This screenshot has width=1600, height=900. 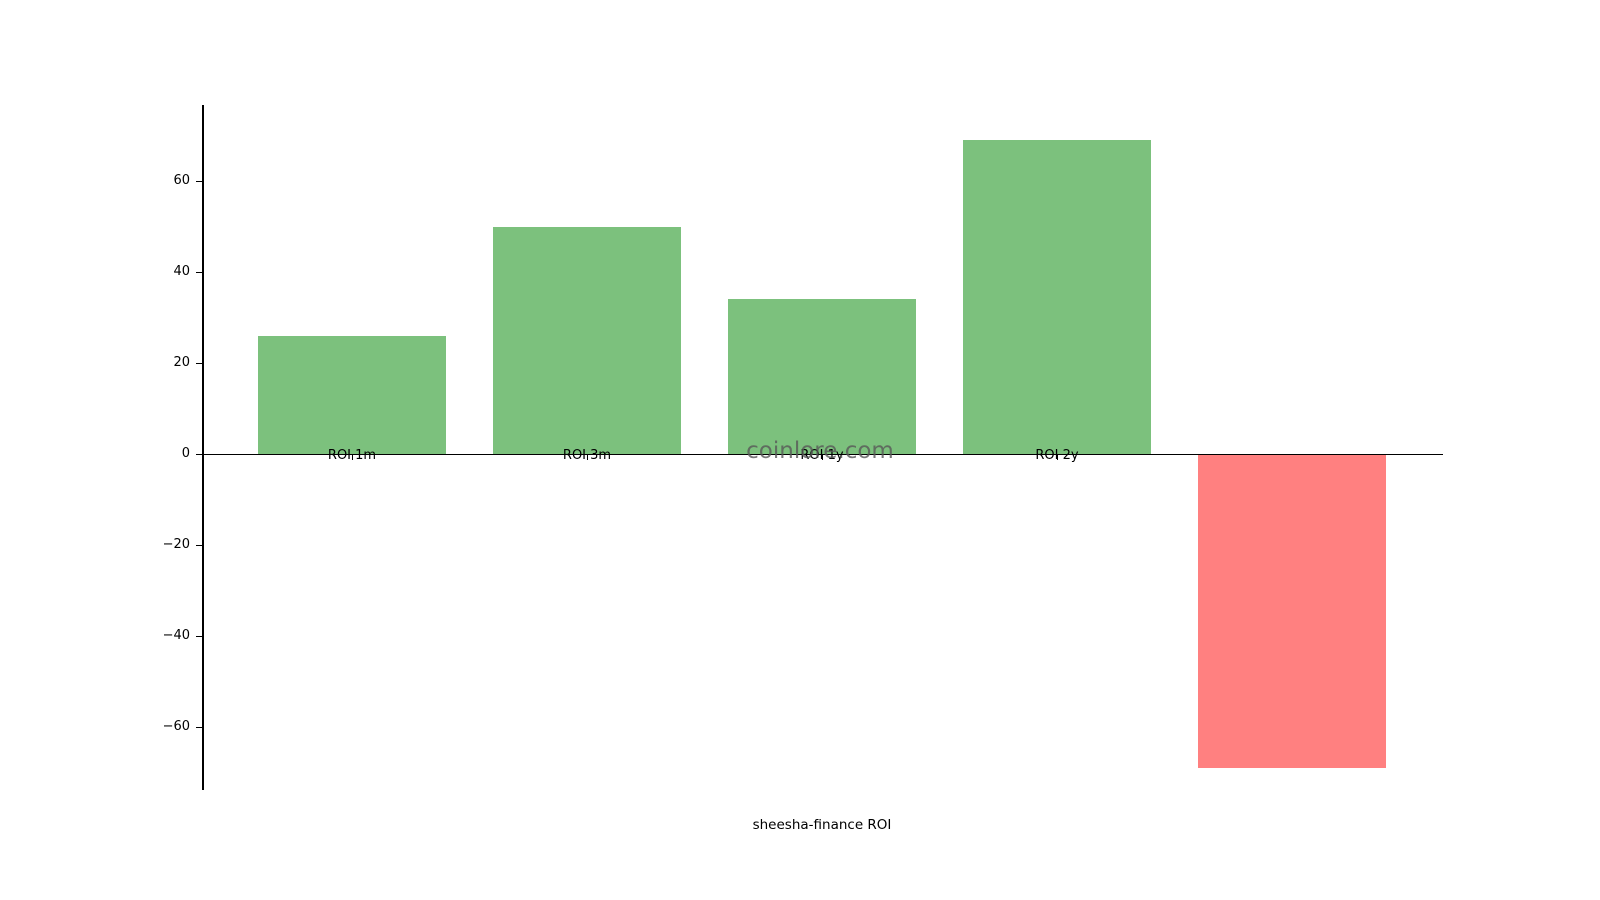 What do you see at coordinates (822, 825) in the screenshot?
I see `chart-title: sheesha-finance ROI` at bounding box center [822, 825].